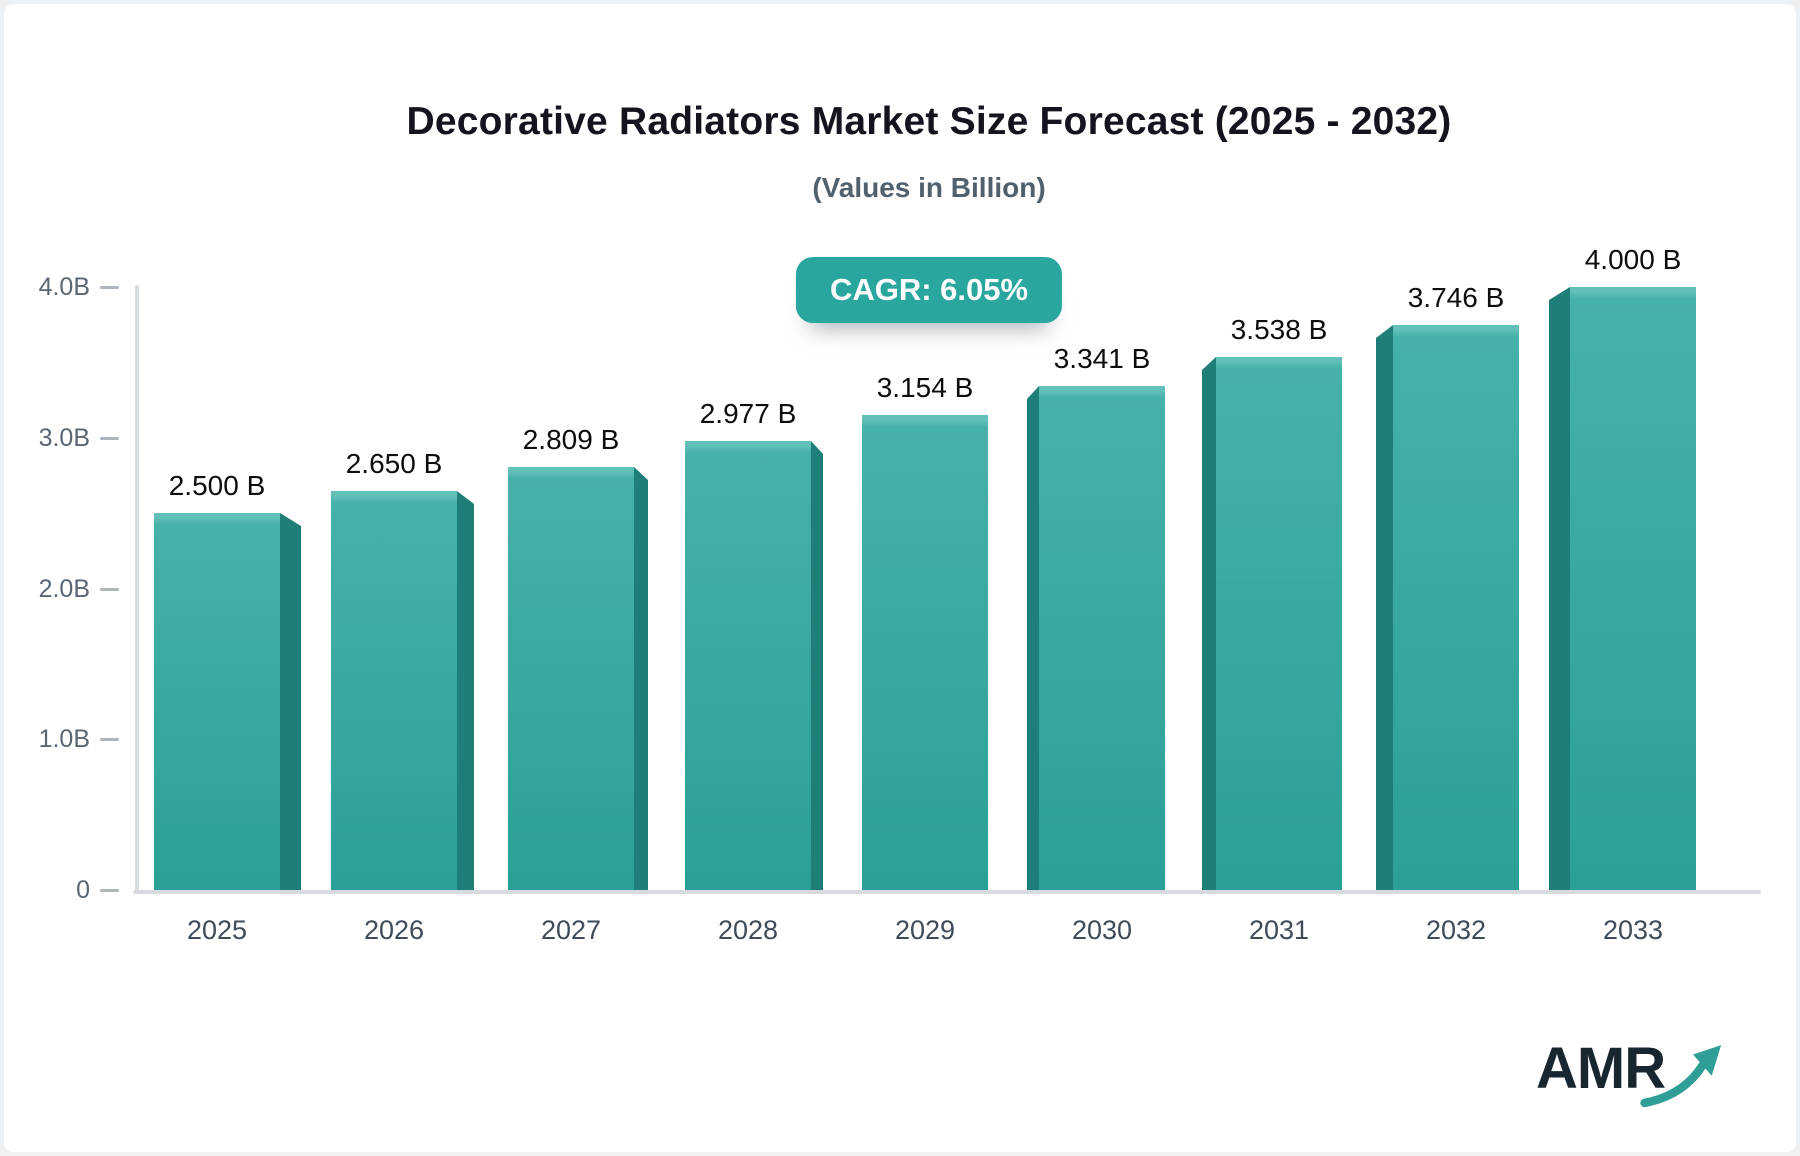 Image resolution: width=1800 pixels, height=1156 pixels. Describe the element at coordinates (64, 437) in the screenshot. I see `y-axis-tick-label: 3.0B` at that location.